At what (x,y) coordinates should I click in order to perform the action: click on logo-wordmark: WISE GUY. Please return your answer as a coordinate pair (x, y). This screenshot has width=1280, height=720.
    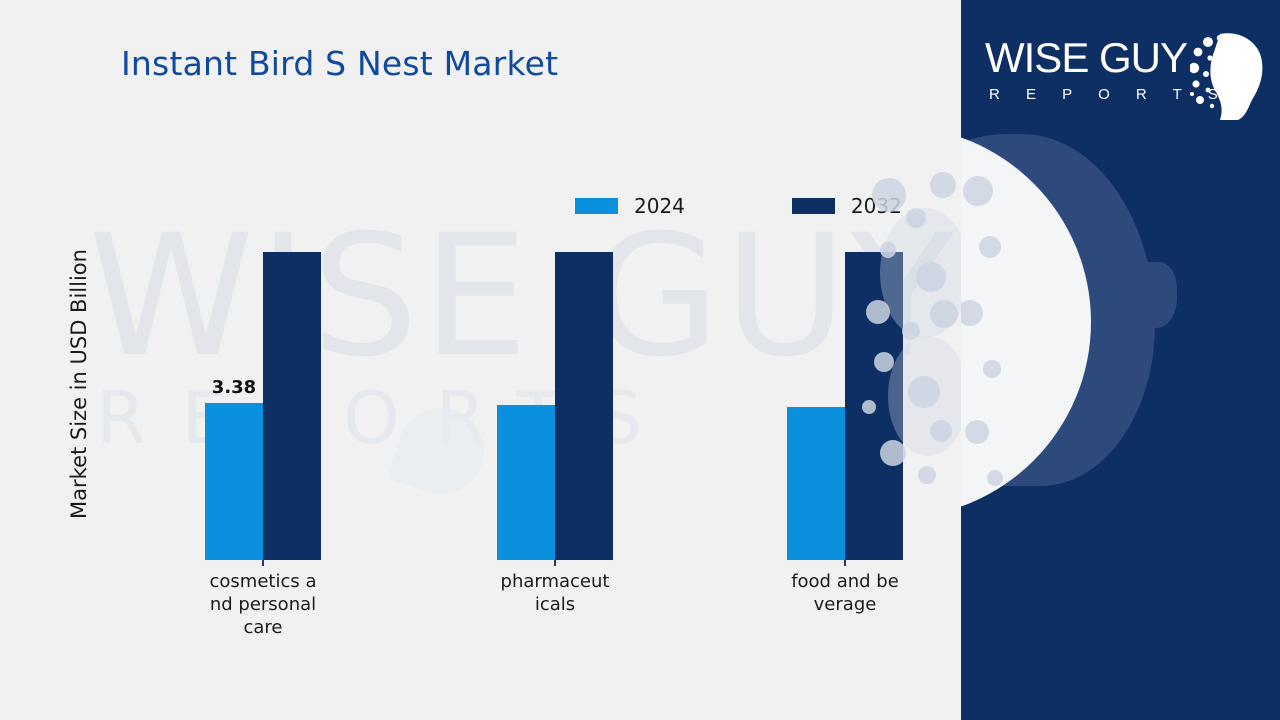
    Looking at the image, I should click on (1086, 57).